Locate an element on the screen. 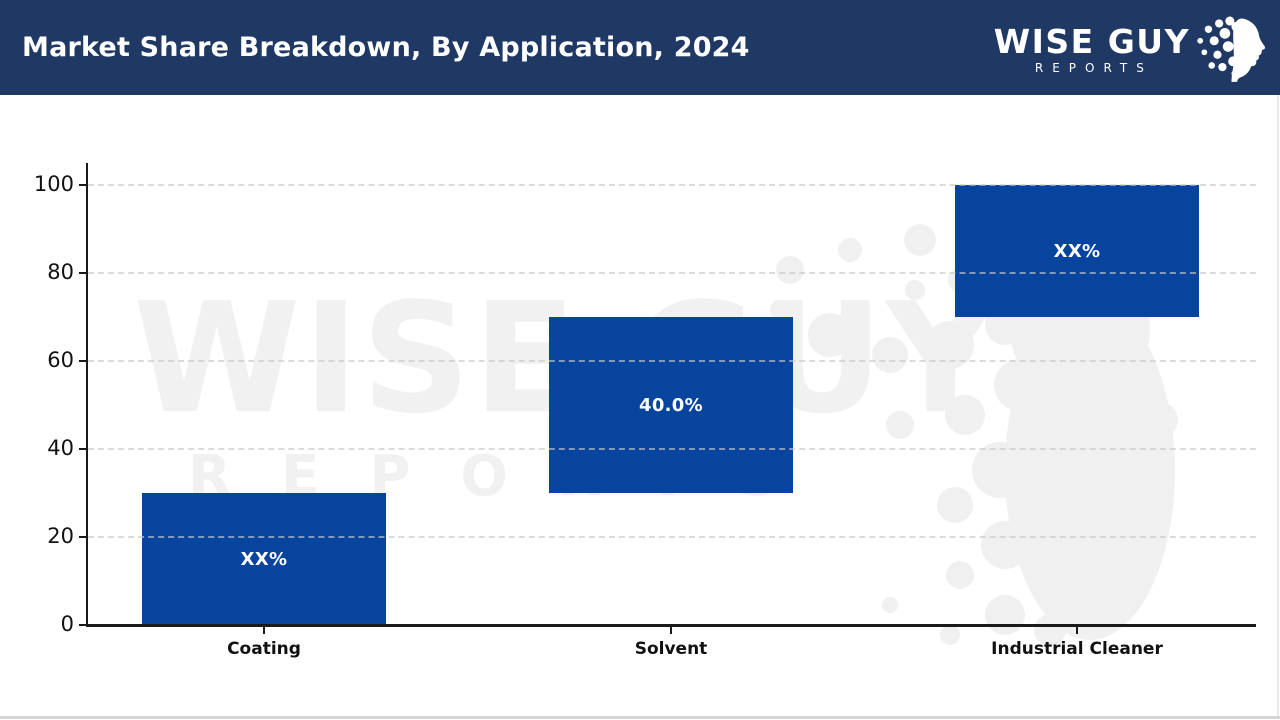  bar-solvent: 40.0% is located at coordinates (671, 405).